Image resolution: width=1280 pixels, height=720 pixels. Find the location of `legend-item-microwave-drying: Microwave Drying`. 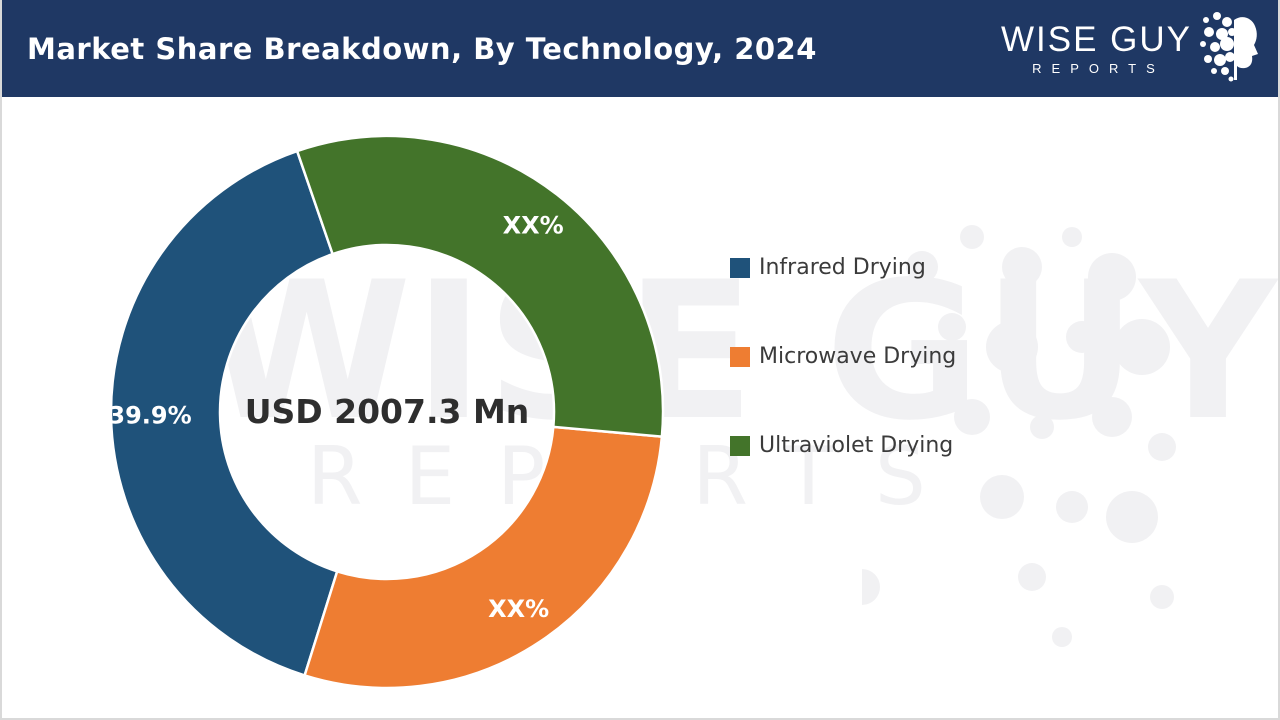

legend-item-microwave-drying: Microwave Drying is located at coordinates (843, 356).